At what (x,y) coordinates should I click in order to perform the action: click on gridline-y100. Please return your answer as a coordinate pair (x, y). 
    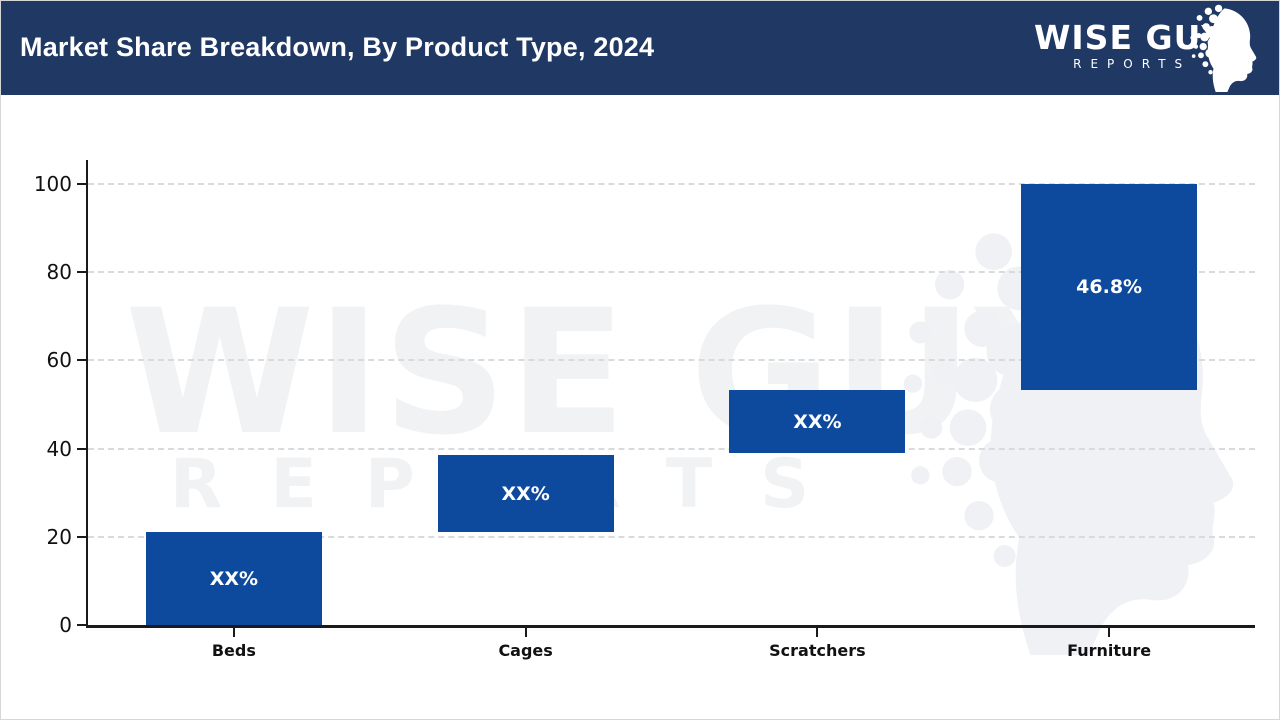
    Looking at the image, I should click on (671, 184).